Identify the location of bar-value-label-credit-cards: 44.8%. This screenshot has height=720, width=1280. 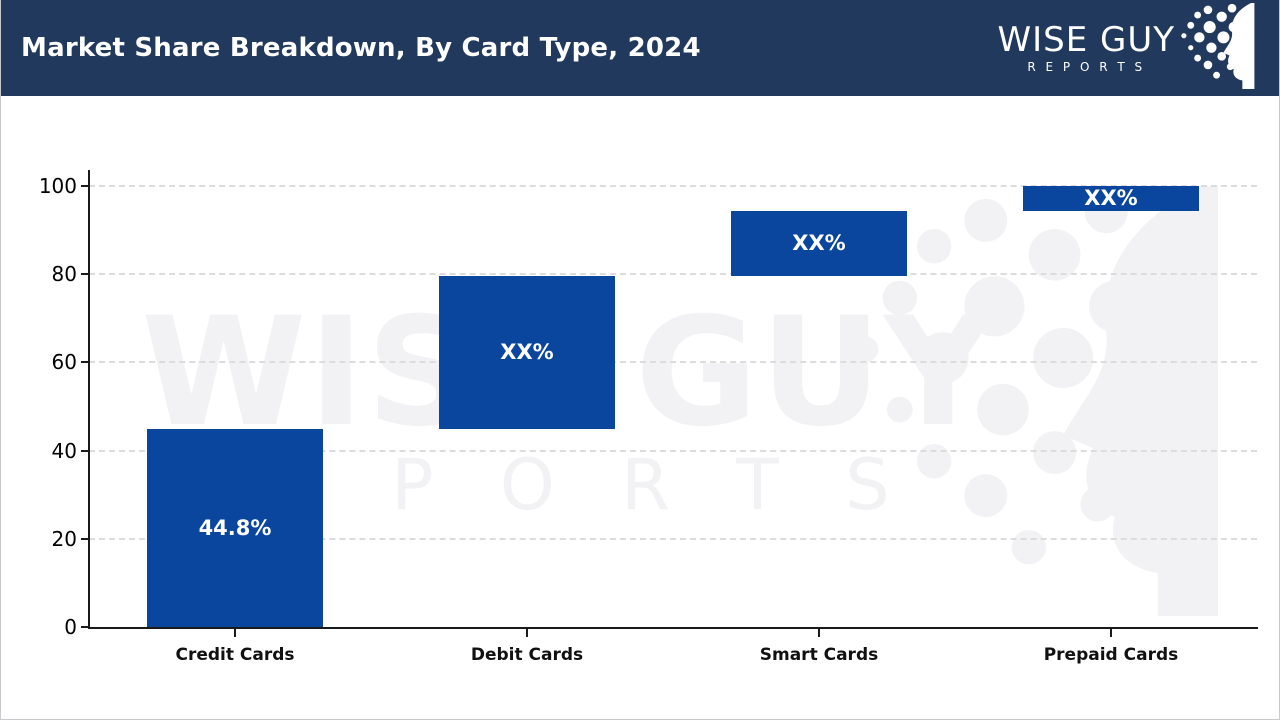
(235, 527).